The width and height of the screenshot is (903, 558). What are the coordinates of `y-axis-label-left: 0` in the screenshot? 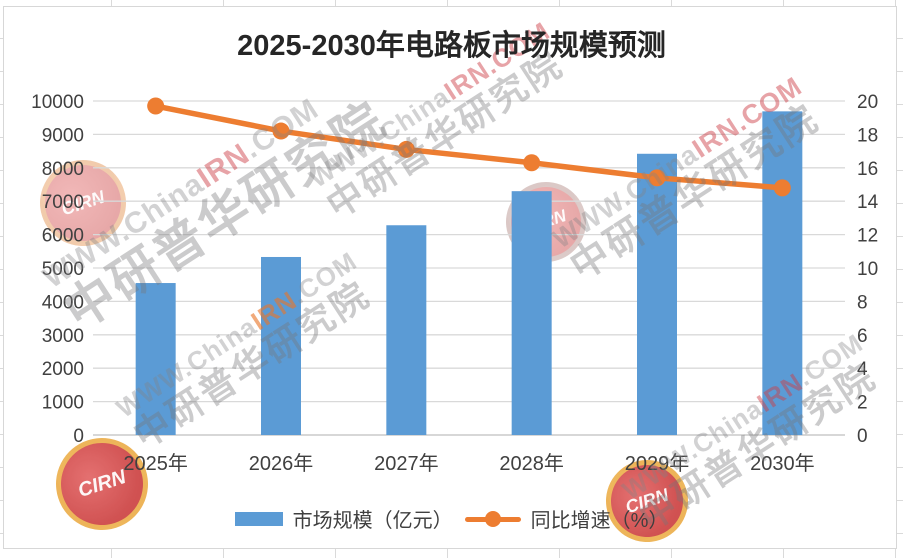 It's located at (78, 436).